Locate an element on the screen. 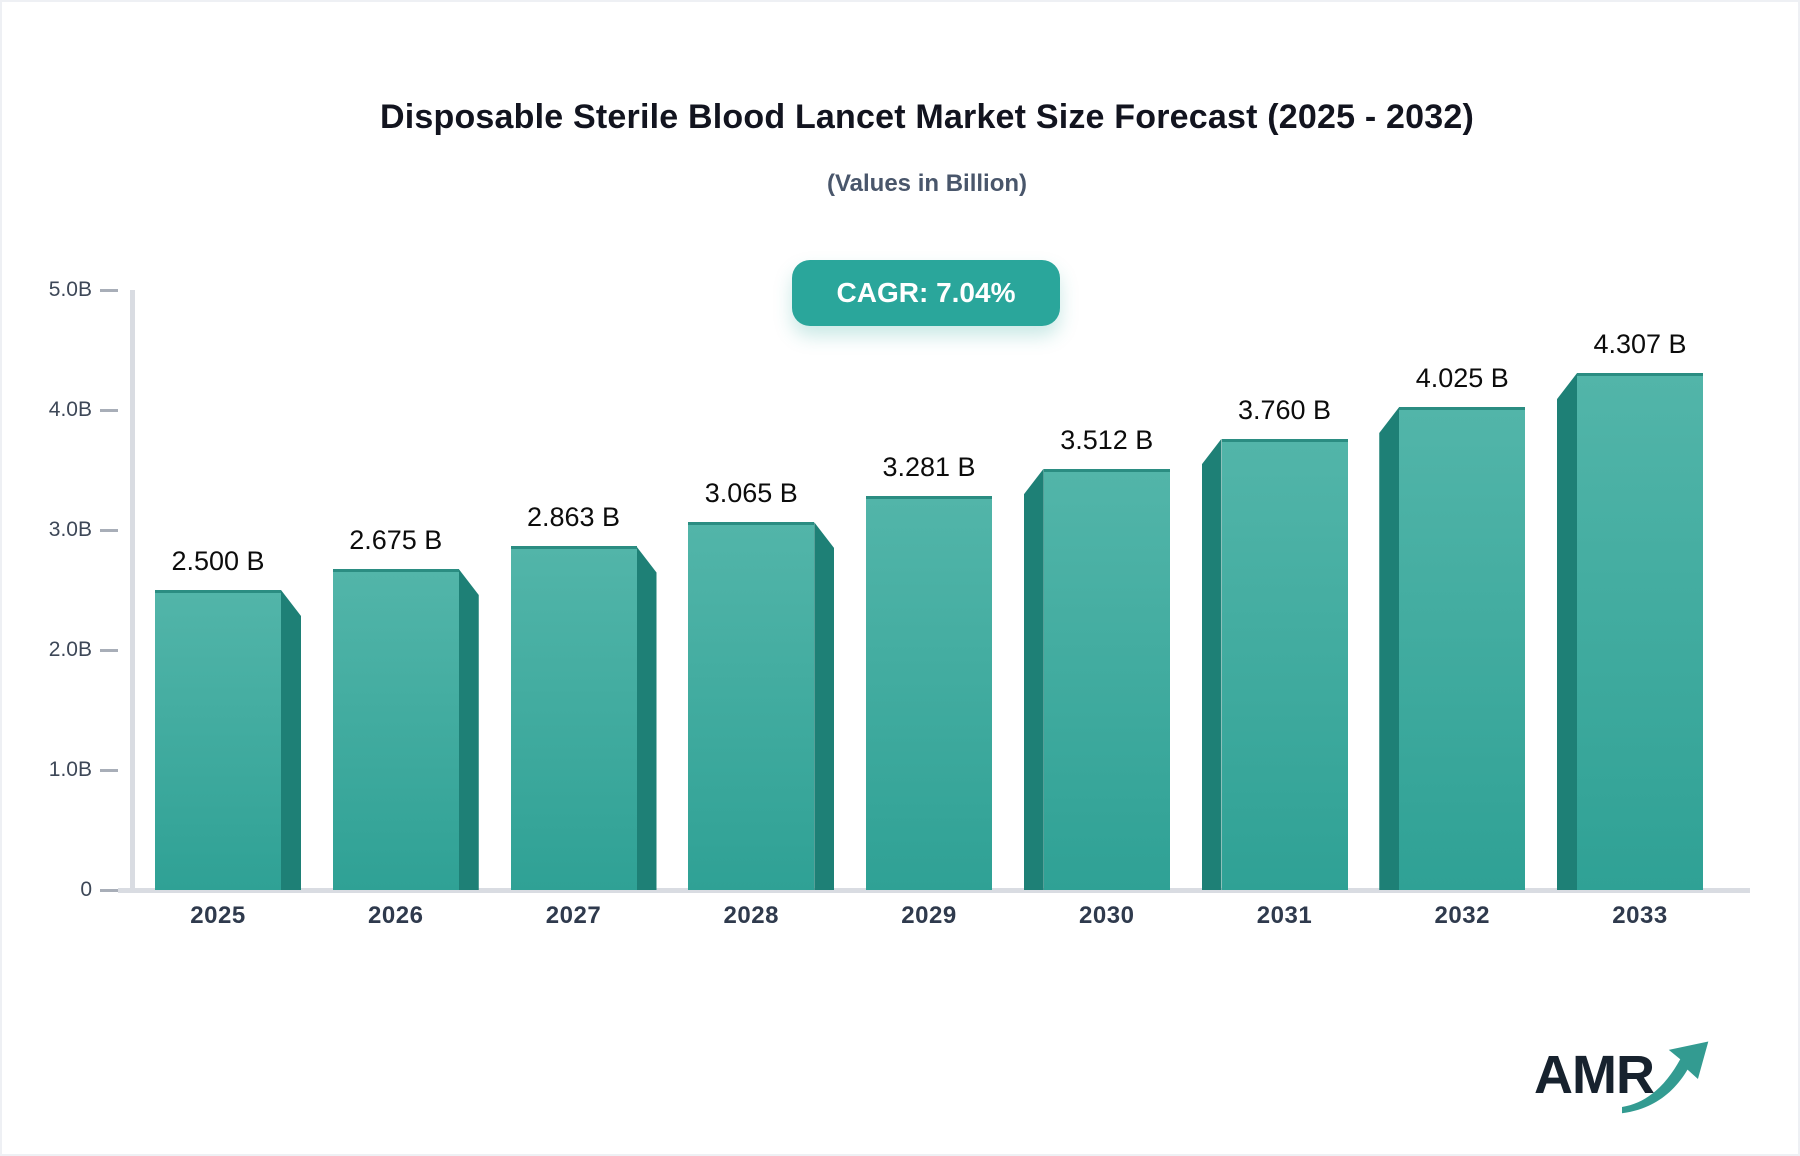 The image size is (1800, 1156). x-axis-label: 2028 is located at coordinates (751, 915).